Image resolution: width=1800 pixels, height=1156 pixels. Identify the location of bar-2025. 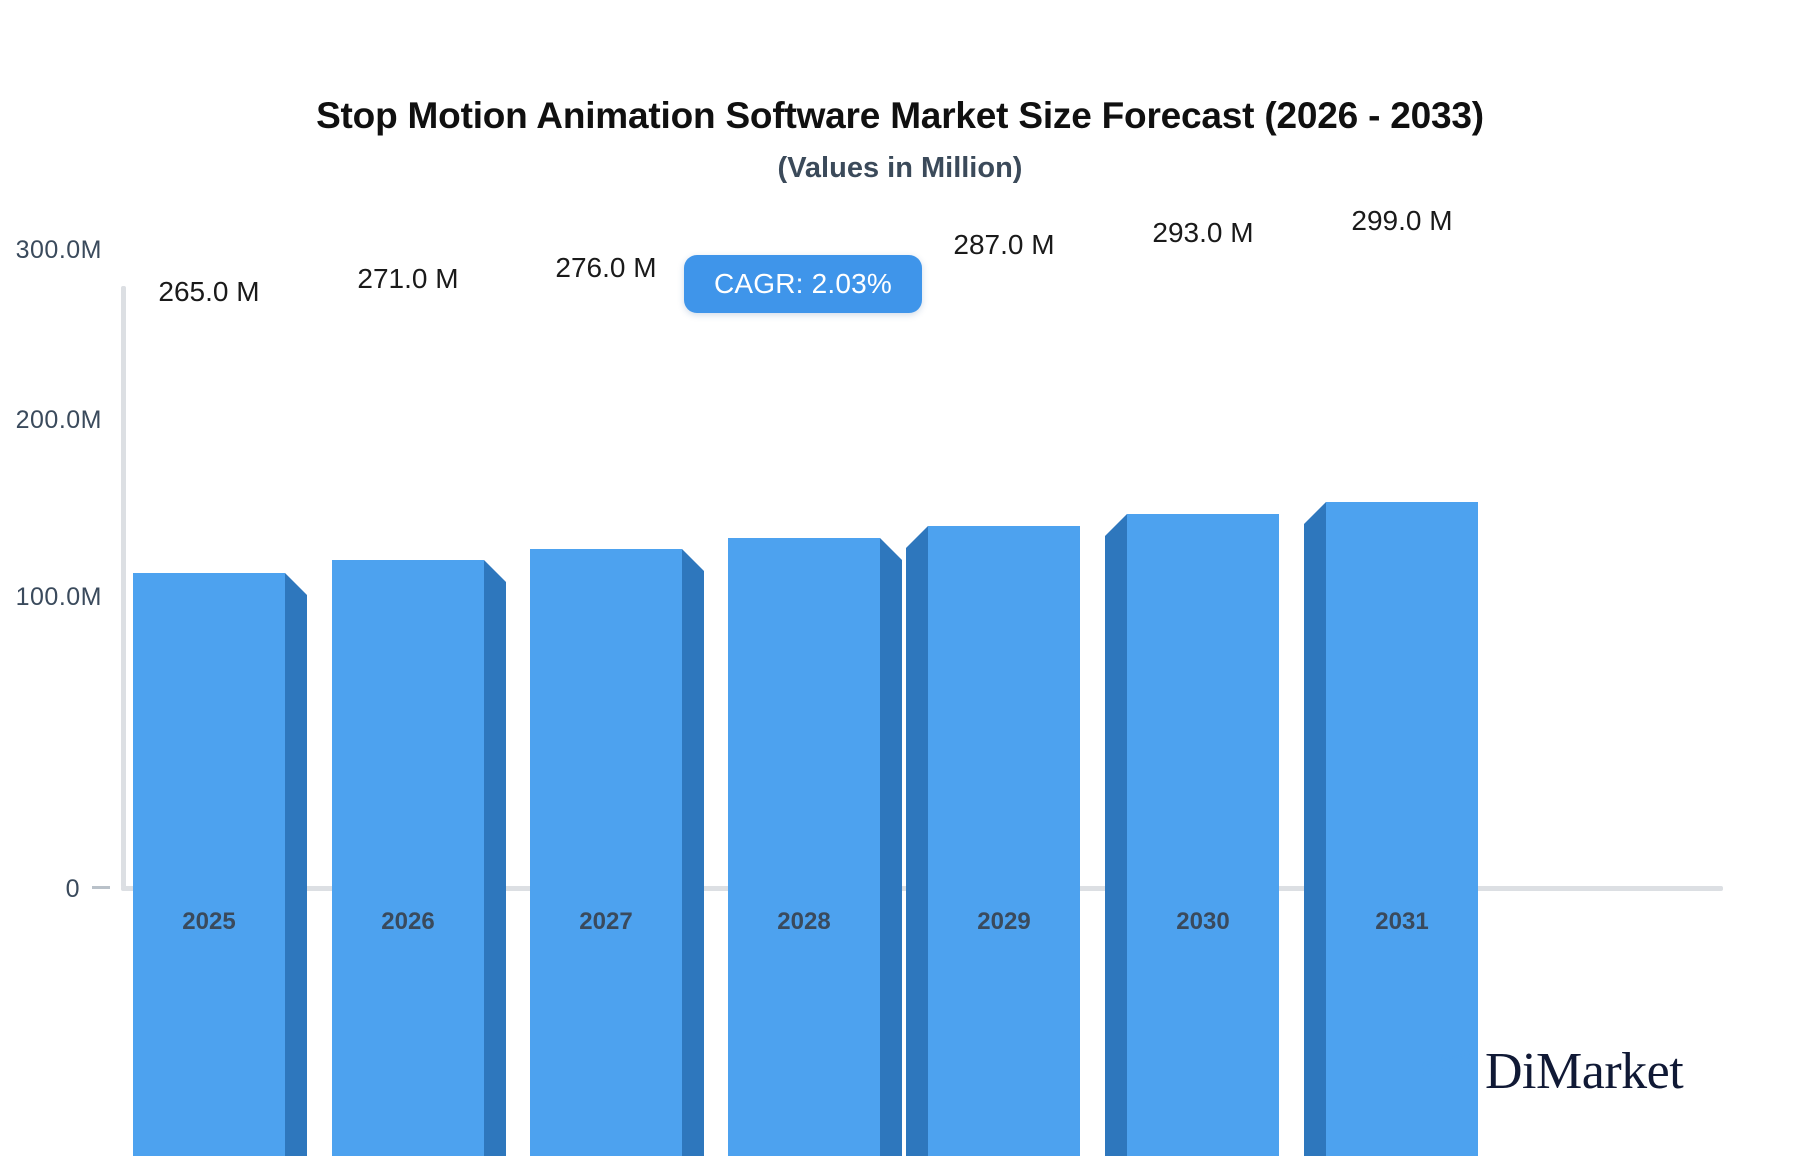
(220, 864).